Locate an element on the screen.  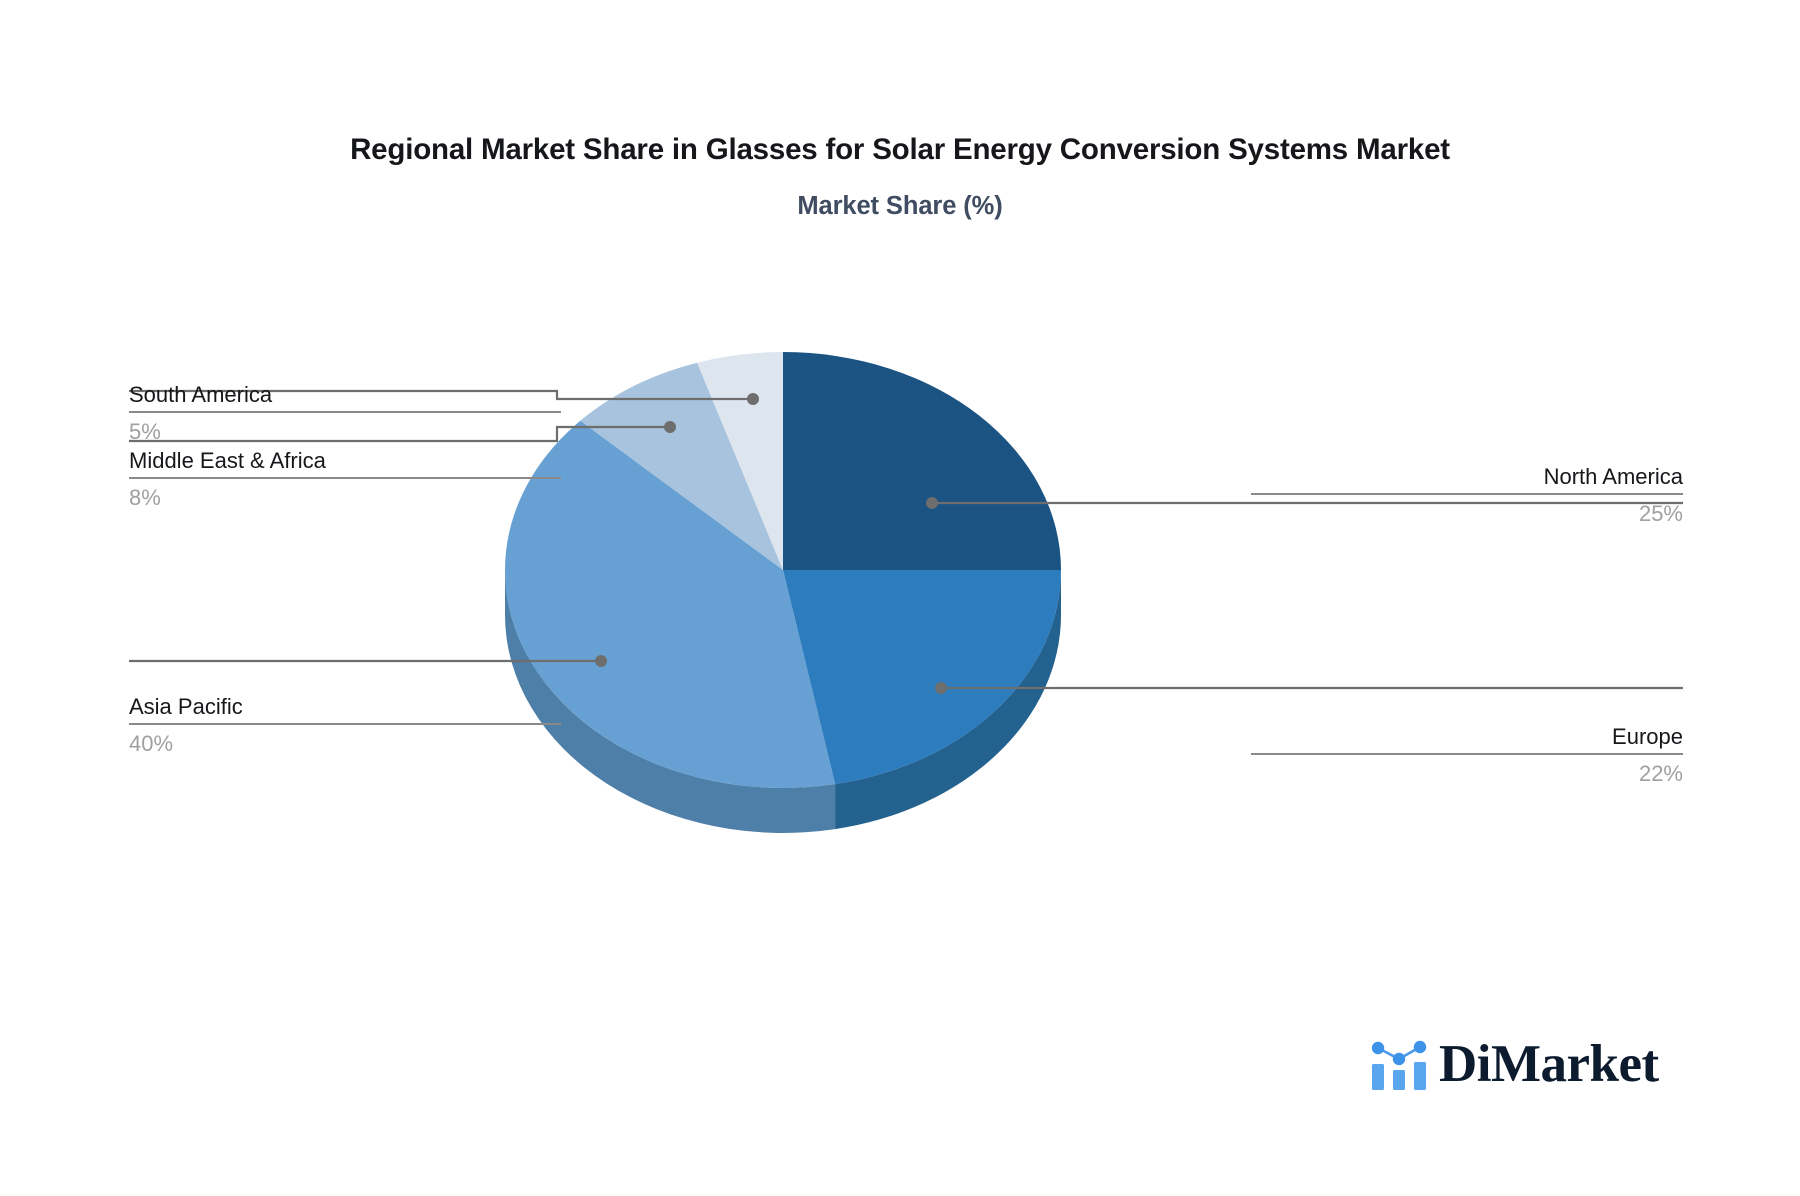
pie-3d-depth is located at coordinates (783, 701).